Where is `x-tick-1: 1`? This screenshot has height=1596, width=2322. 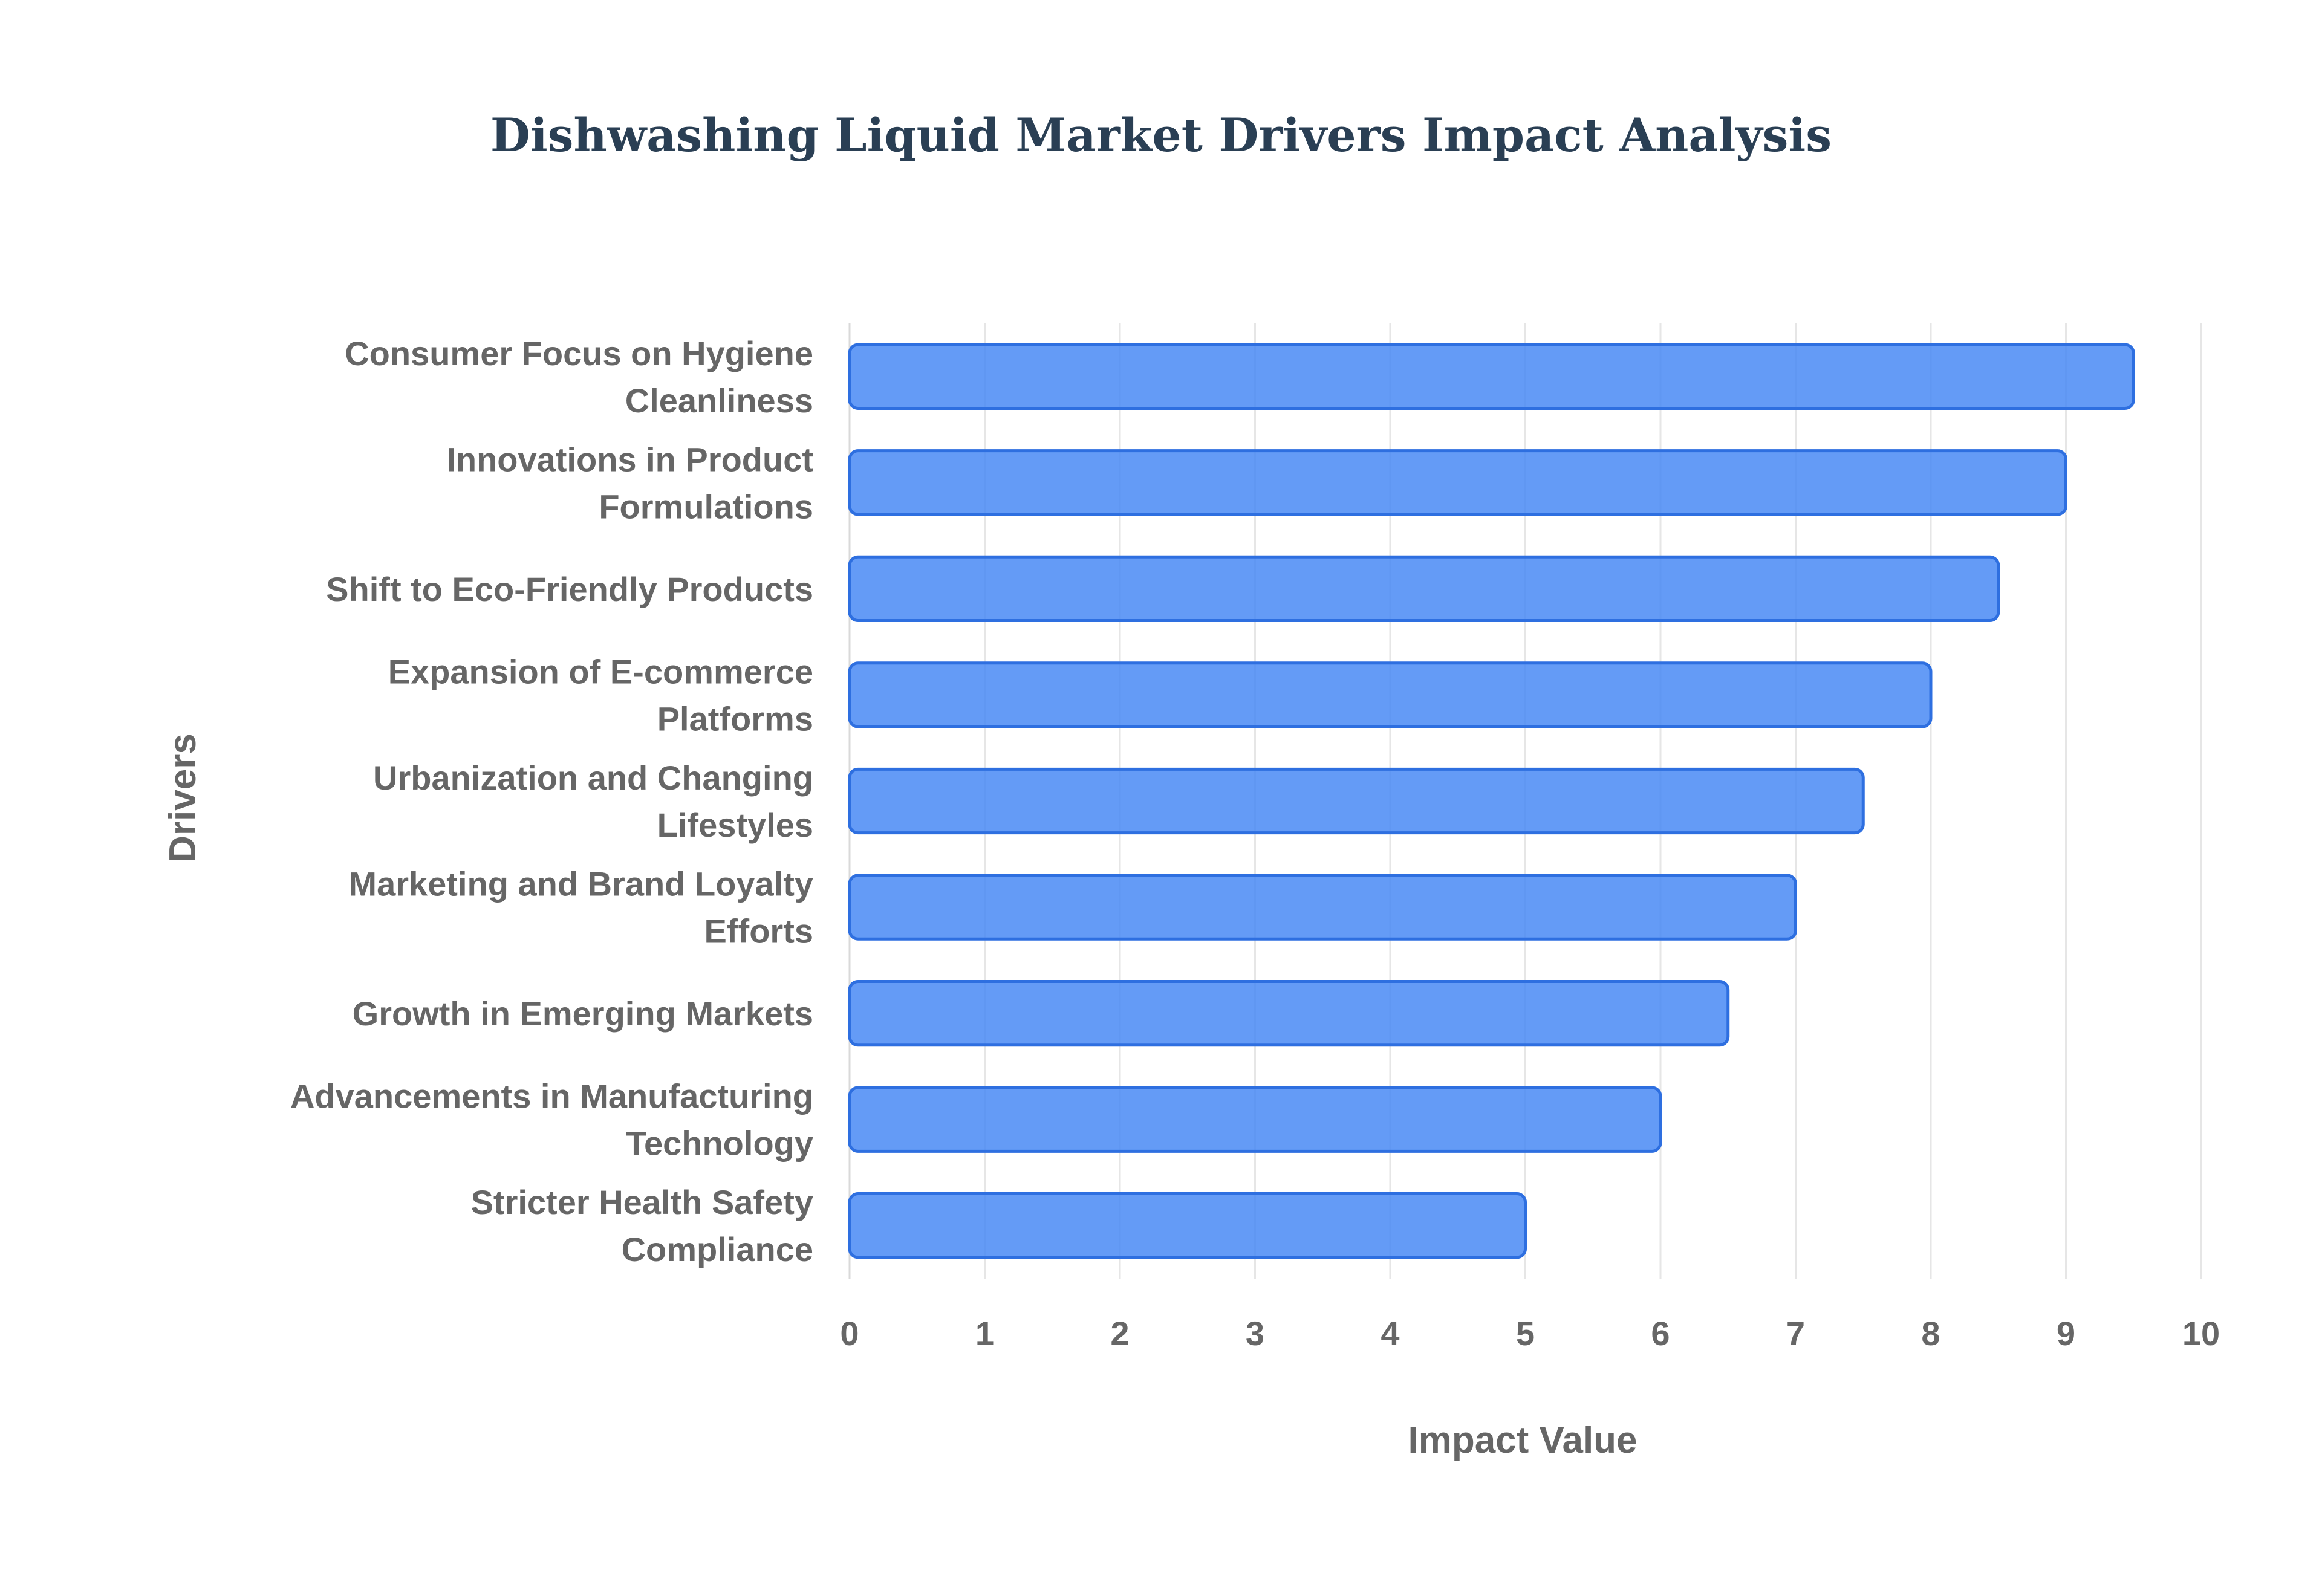 x-tick-1: 1 is located at coordinates (984, 1333).